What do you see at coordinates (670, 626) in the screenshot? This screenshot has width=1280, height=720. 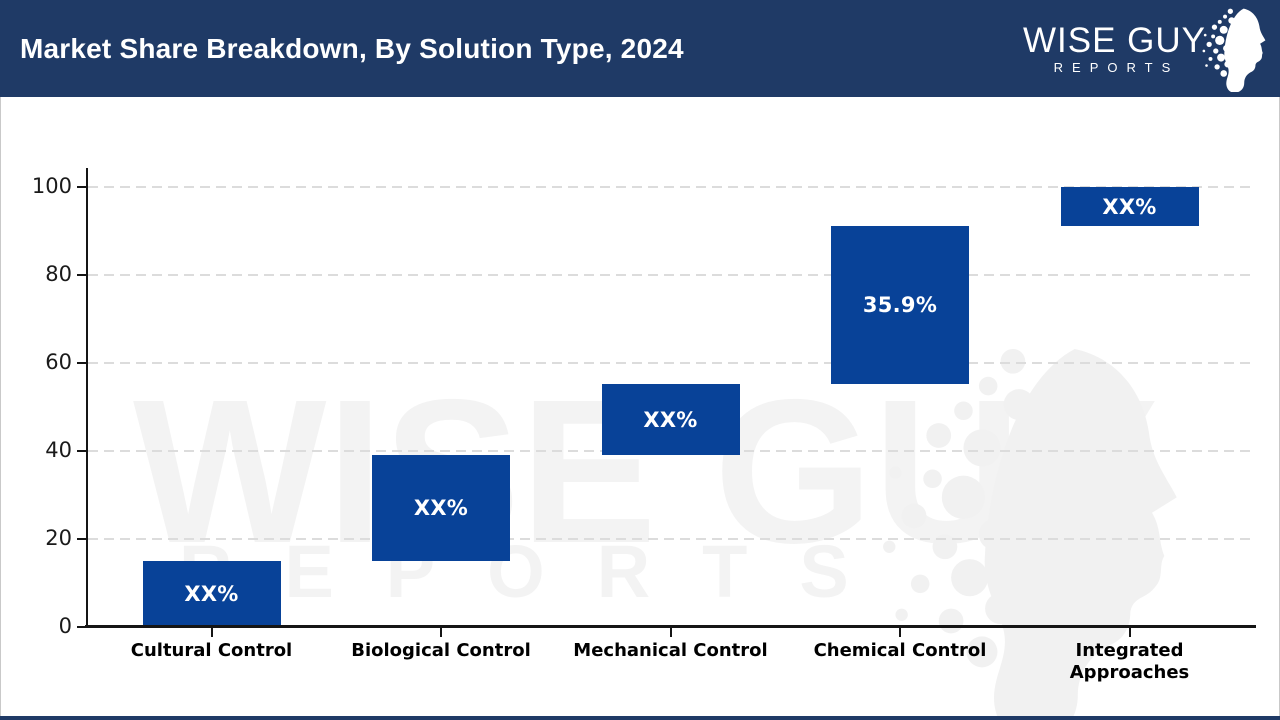 I see `x-axis-line` at bounding box center [670, 626].